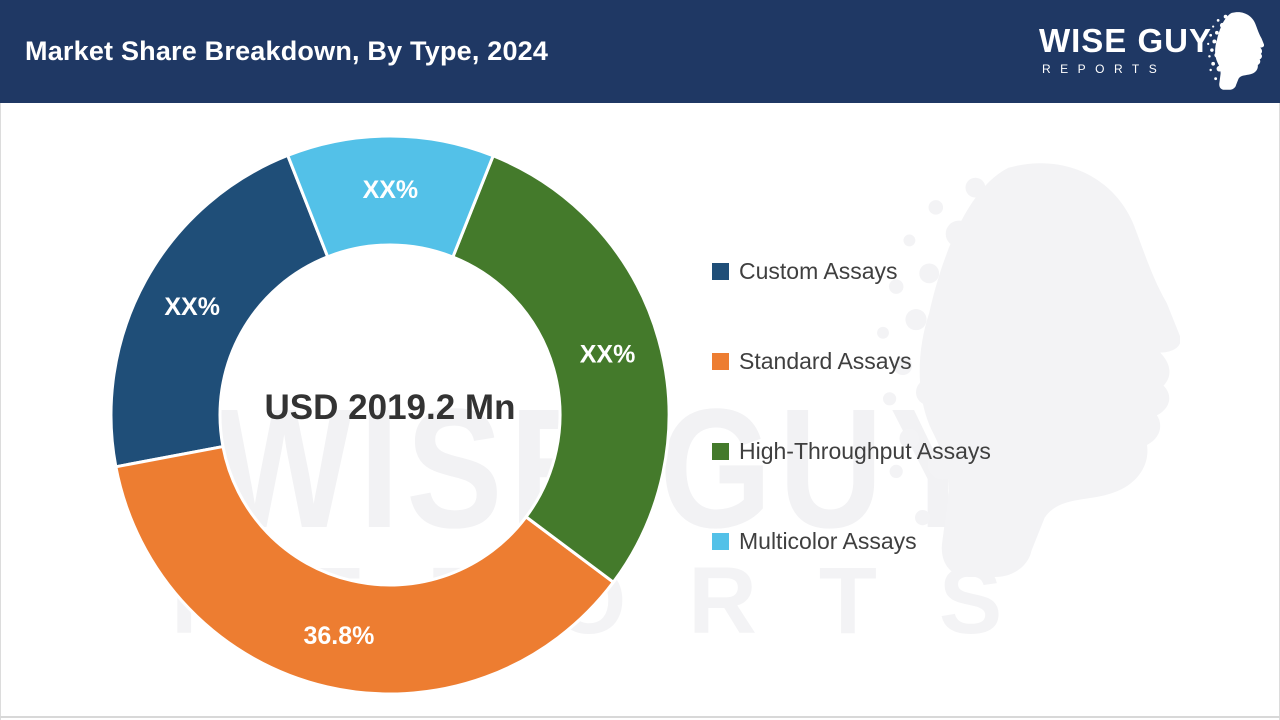 The image size is (1280, 720). Describe the element at coordinates (825, 360) in the screenshot. I see `legend-item-label: Standard Assays` at that location.